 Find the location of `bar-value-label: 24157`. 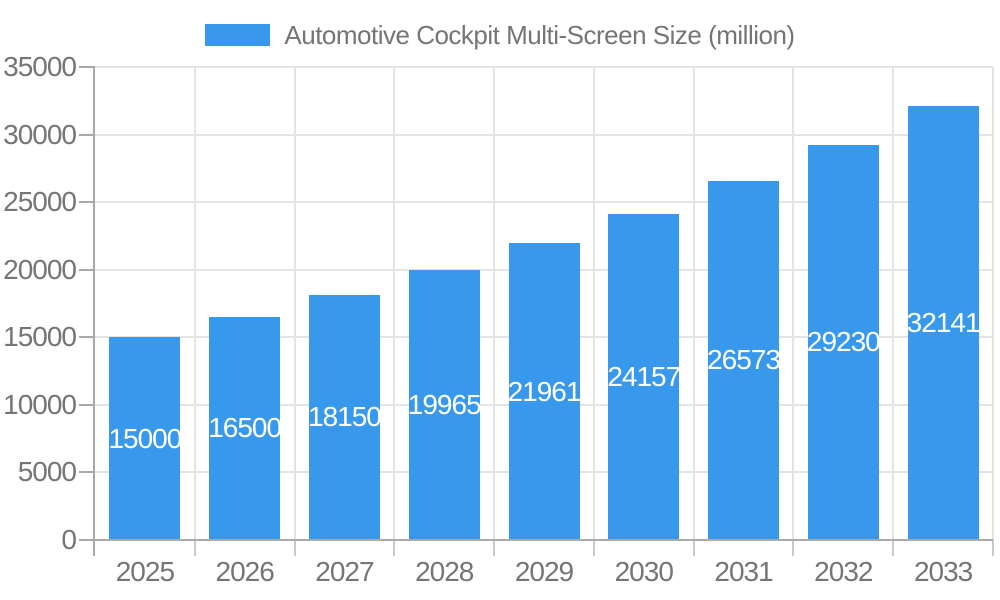

bar-value-label: 24157 is located at coordinates (644, 376).